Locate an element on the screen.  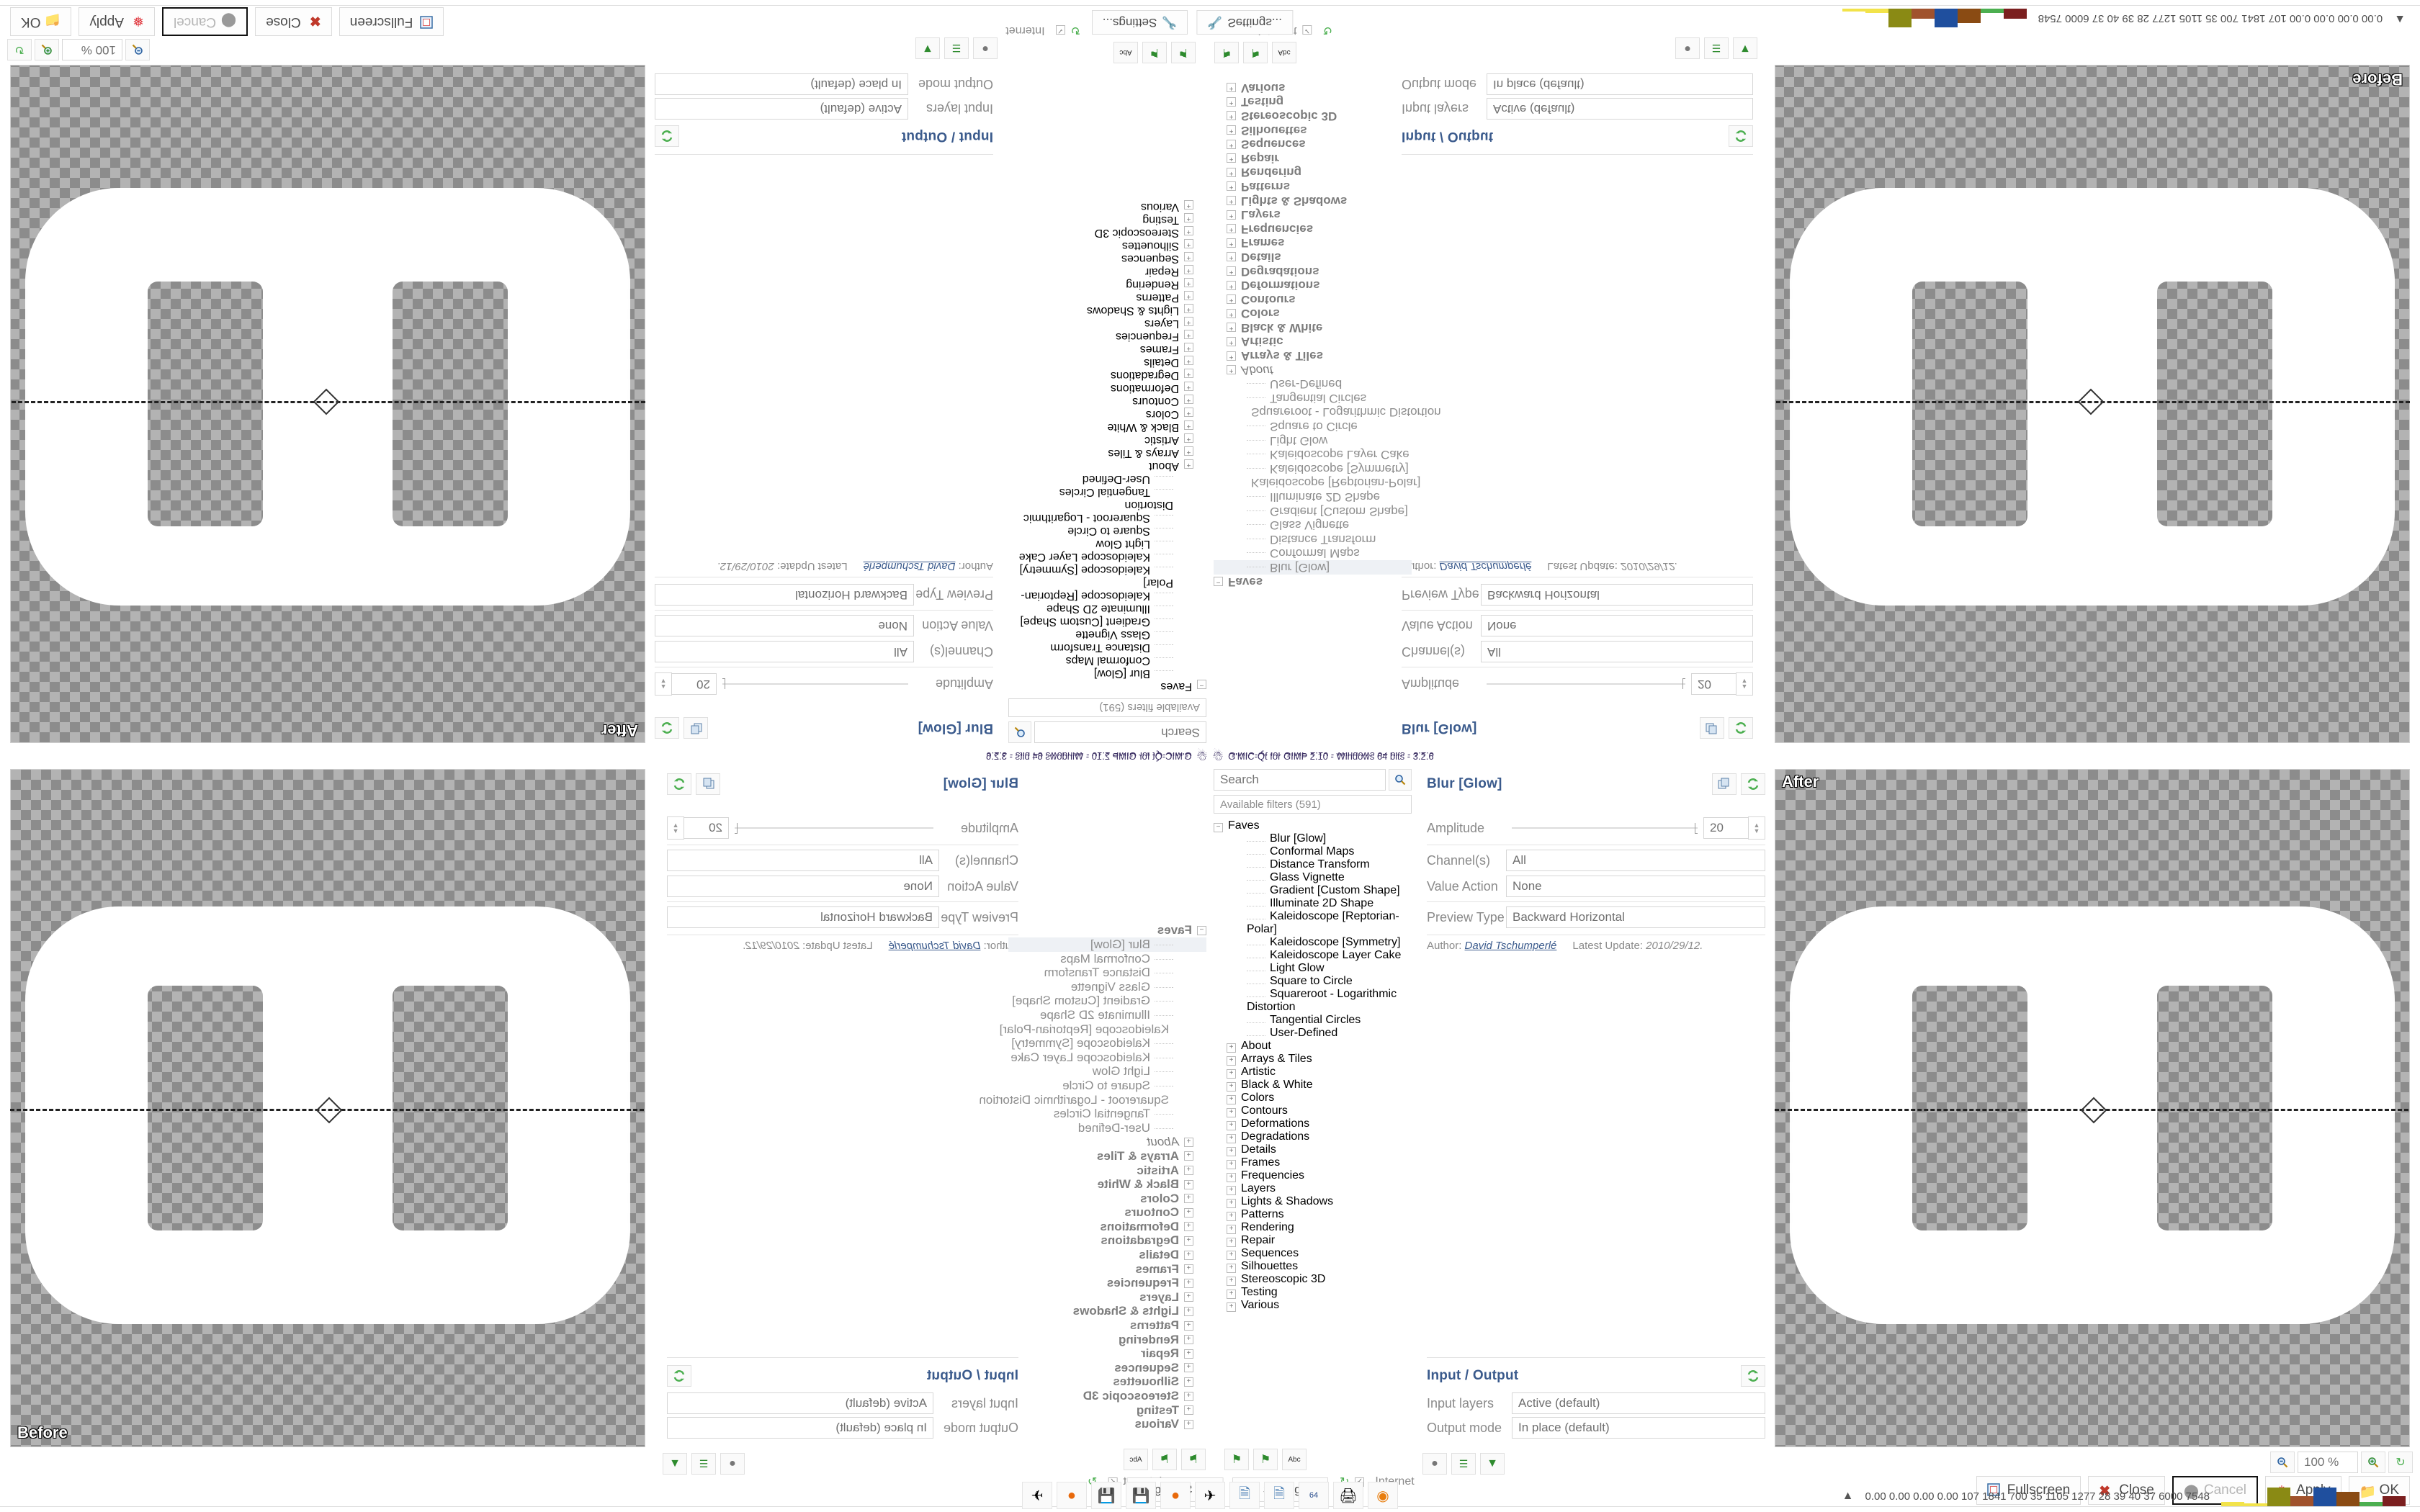
tree-item: Distance Transform is located at coordinates (1313, 864).